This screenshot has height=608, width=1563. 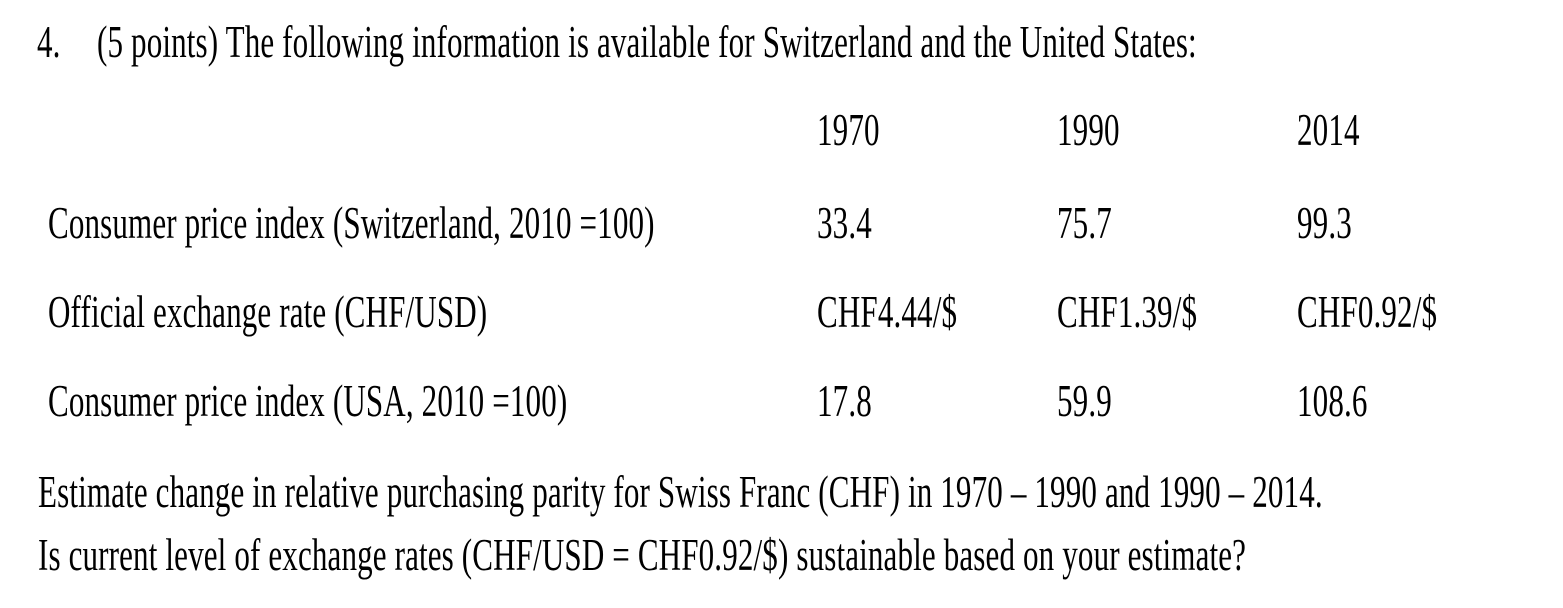 I want to click on cell-value: CHF0.92/$, so click(x=1367, y=312).